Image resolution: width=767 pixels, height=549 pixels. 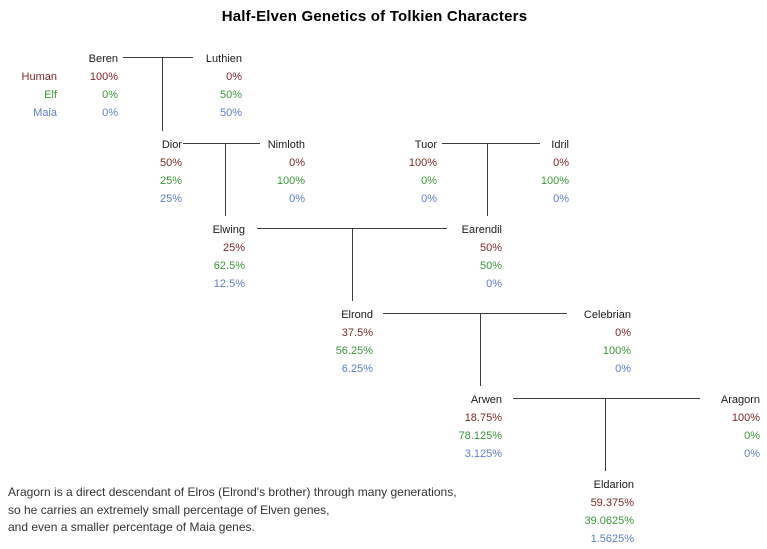 I want to click on couple-line-tuor-idril, so click(x=491, y=143).